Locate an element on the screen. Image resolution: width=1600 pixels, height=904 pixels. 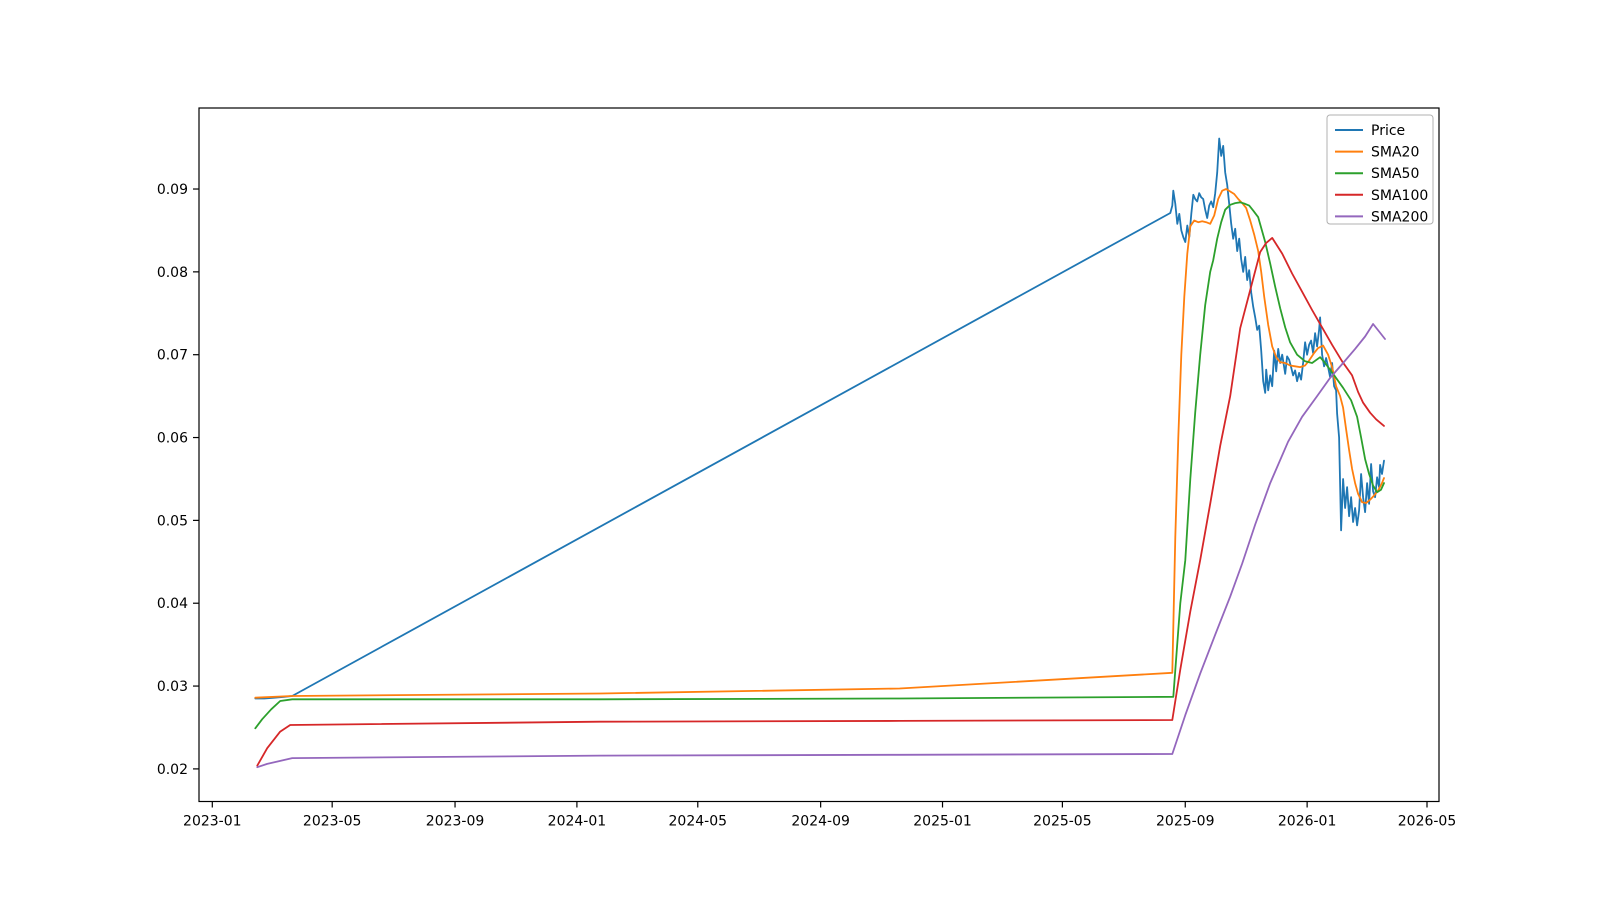
y-tick-label: 0.05 is located at coordinates (172, 521).